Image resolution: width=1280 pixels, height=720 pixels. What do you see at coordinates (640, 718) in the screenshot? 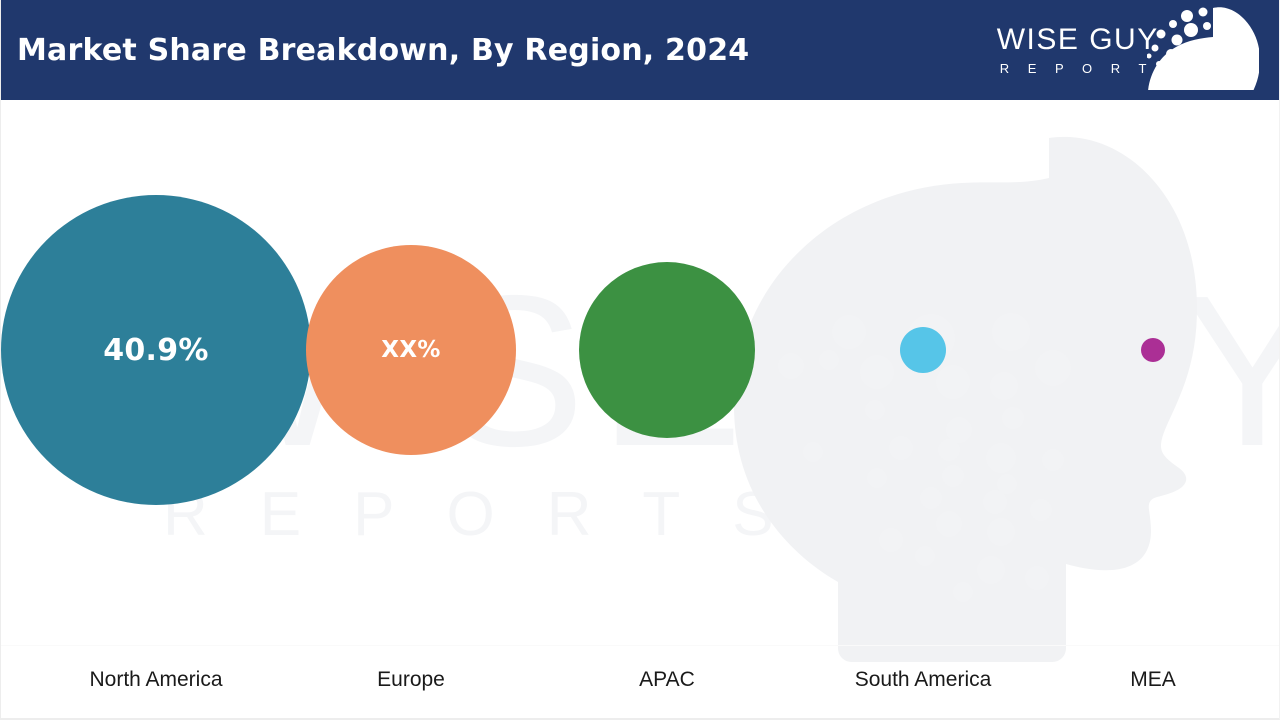
I see `bottom-divider` at bounding box center [640, 718].